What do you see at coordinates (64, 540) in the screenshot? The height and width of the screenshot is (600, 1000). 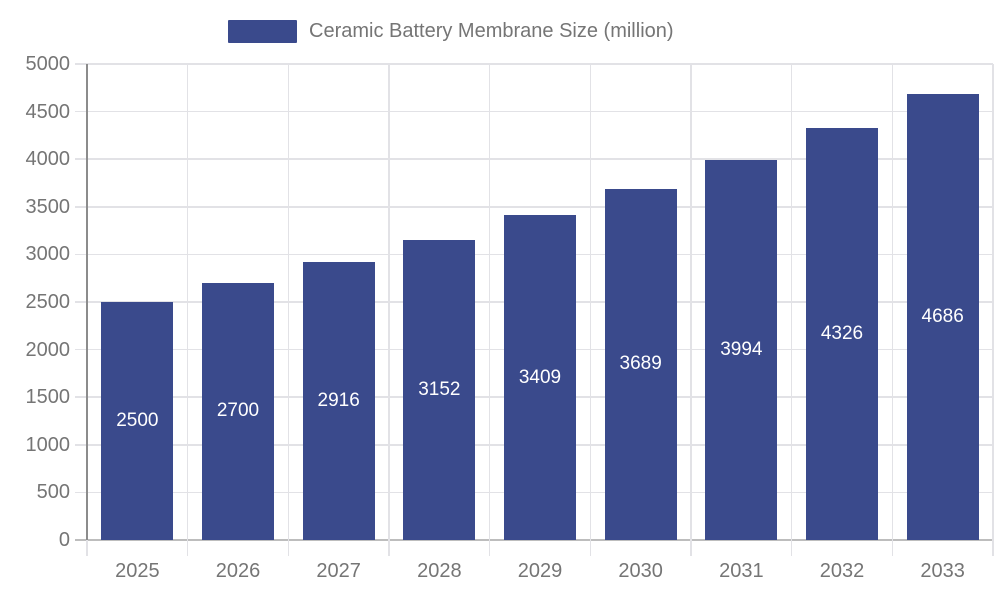 I see `y-tick-label: 0` at bounding box center [64, 540].